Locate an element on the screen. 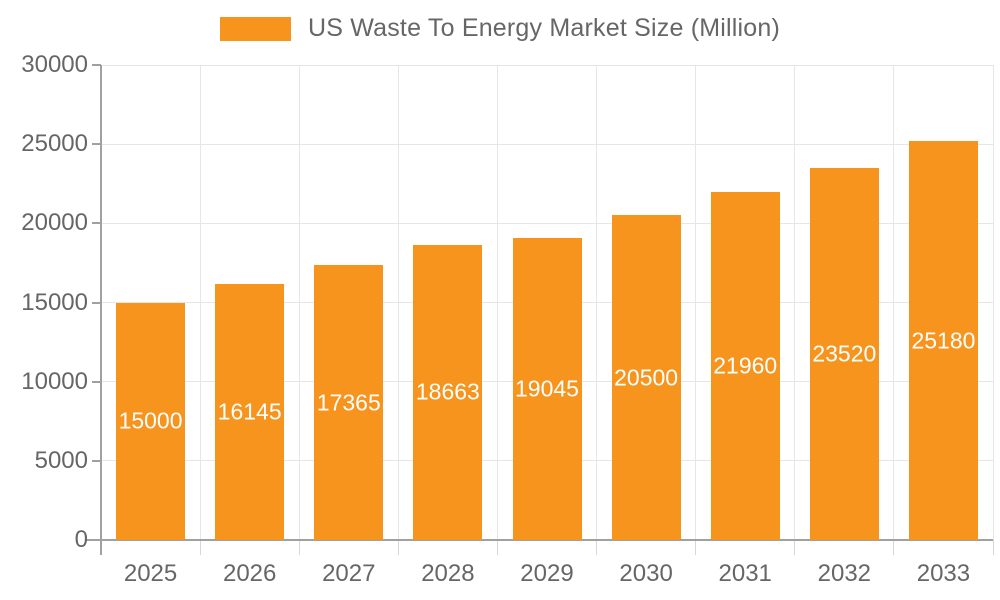 The height and width of the screenshot is (600, 1000). x-axis-tick-label: 2025 is located at coordinates (150, 573).